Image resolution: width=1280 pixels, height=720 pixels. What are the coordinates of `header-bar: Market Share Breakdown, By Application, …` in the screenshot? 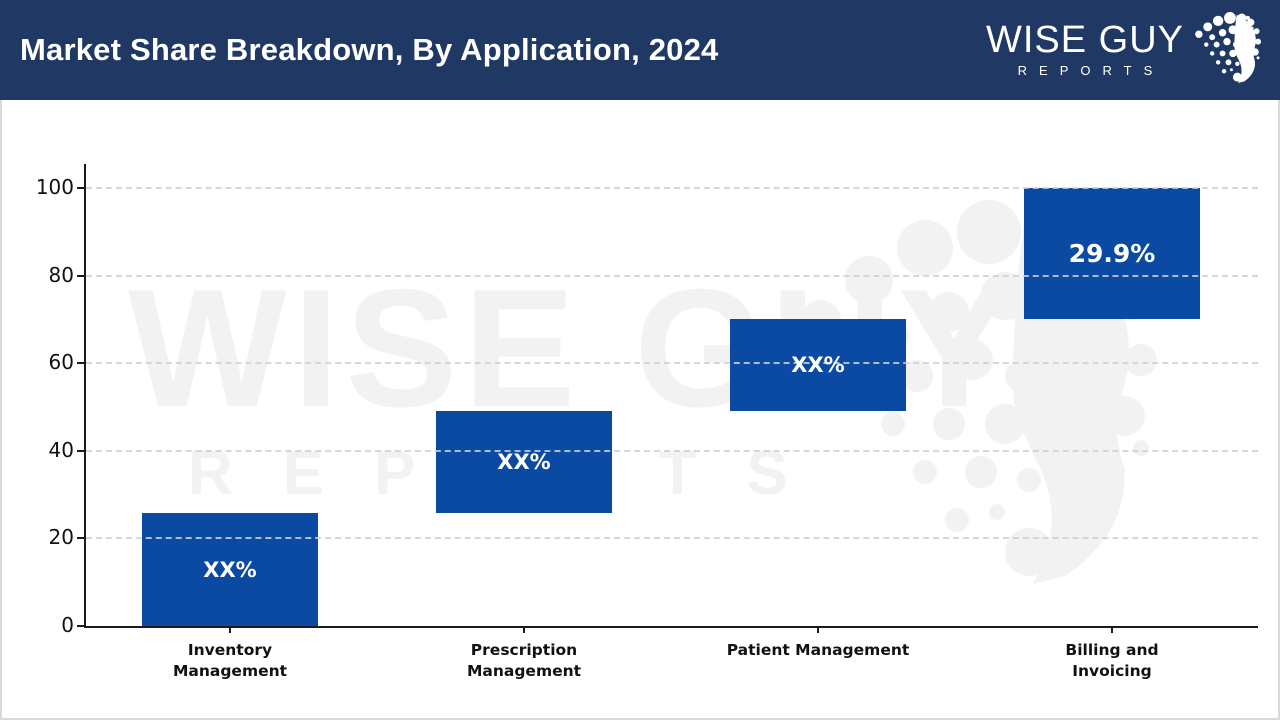 It's located at (640, 50).